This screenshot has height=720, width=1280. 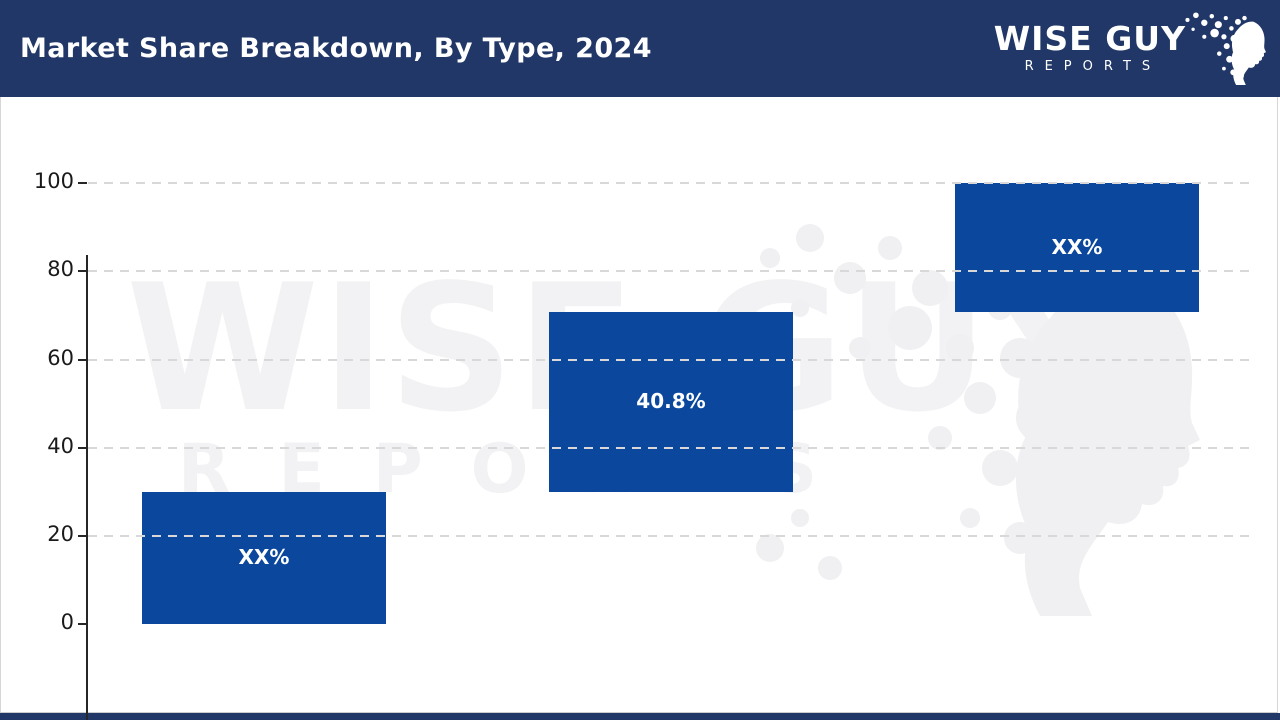 I want to click on logo-text: WISE GUY REPORTS, so click(x=1090, y=48).